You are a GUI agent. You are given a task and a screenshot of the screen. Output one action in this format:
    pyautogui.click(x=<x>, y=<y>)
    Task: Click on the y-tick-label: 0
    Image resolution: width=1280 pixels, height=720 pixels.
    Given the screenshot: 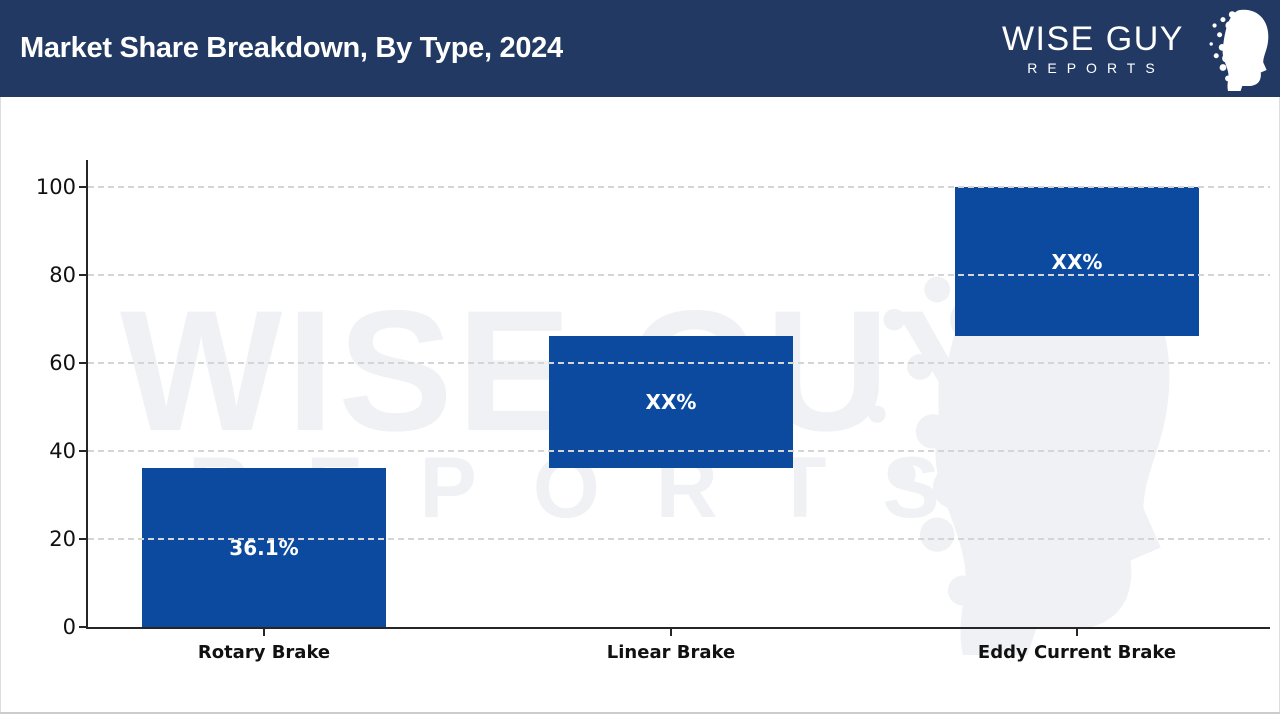 What is the action you would take?
    pyautogui.click(x=69, y=627)
    